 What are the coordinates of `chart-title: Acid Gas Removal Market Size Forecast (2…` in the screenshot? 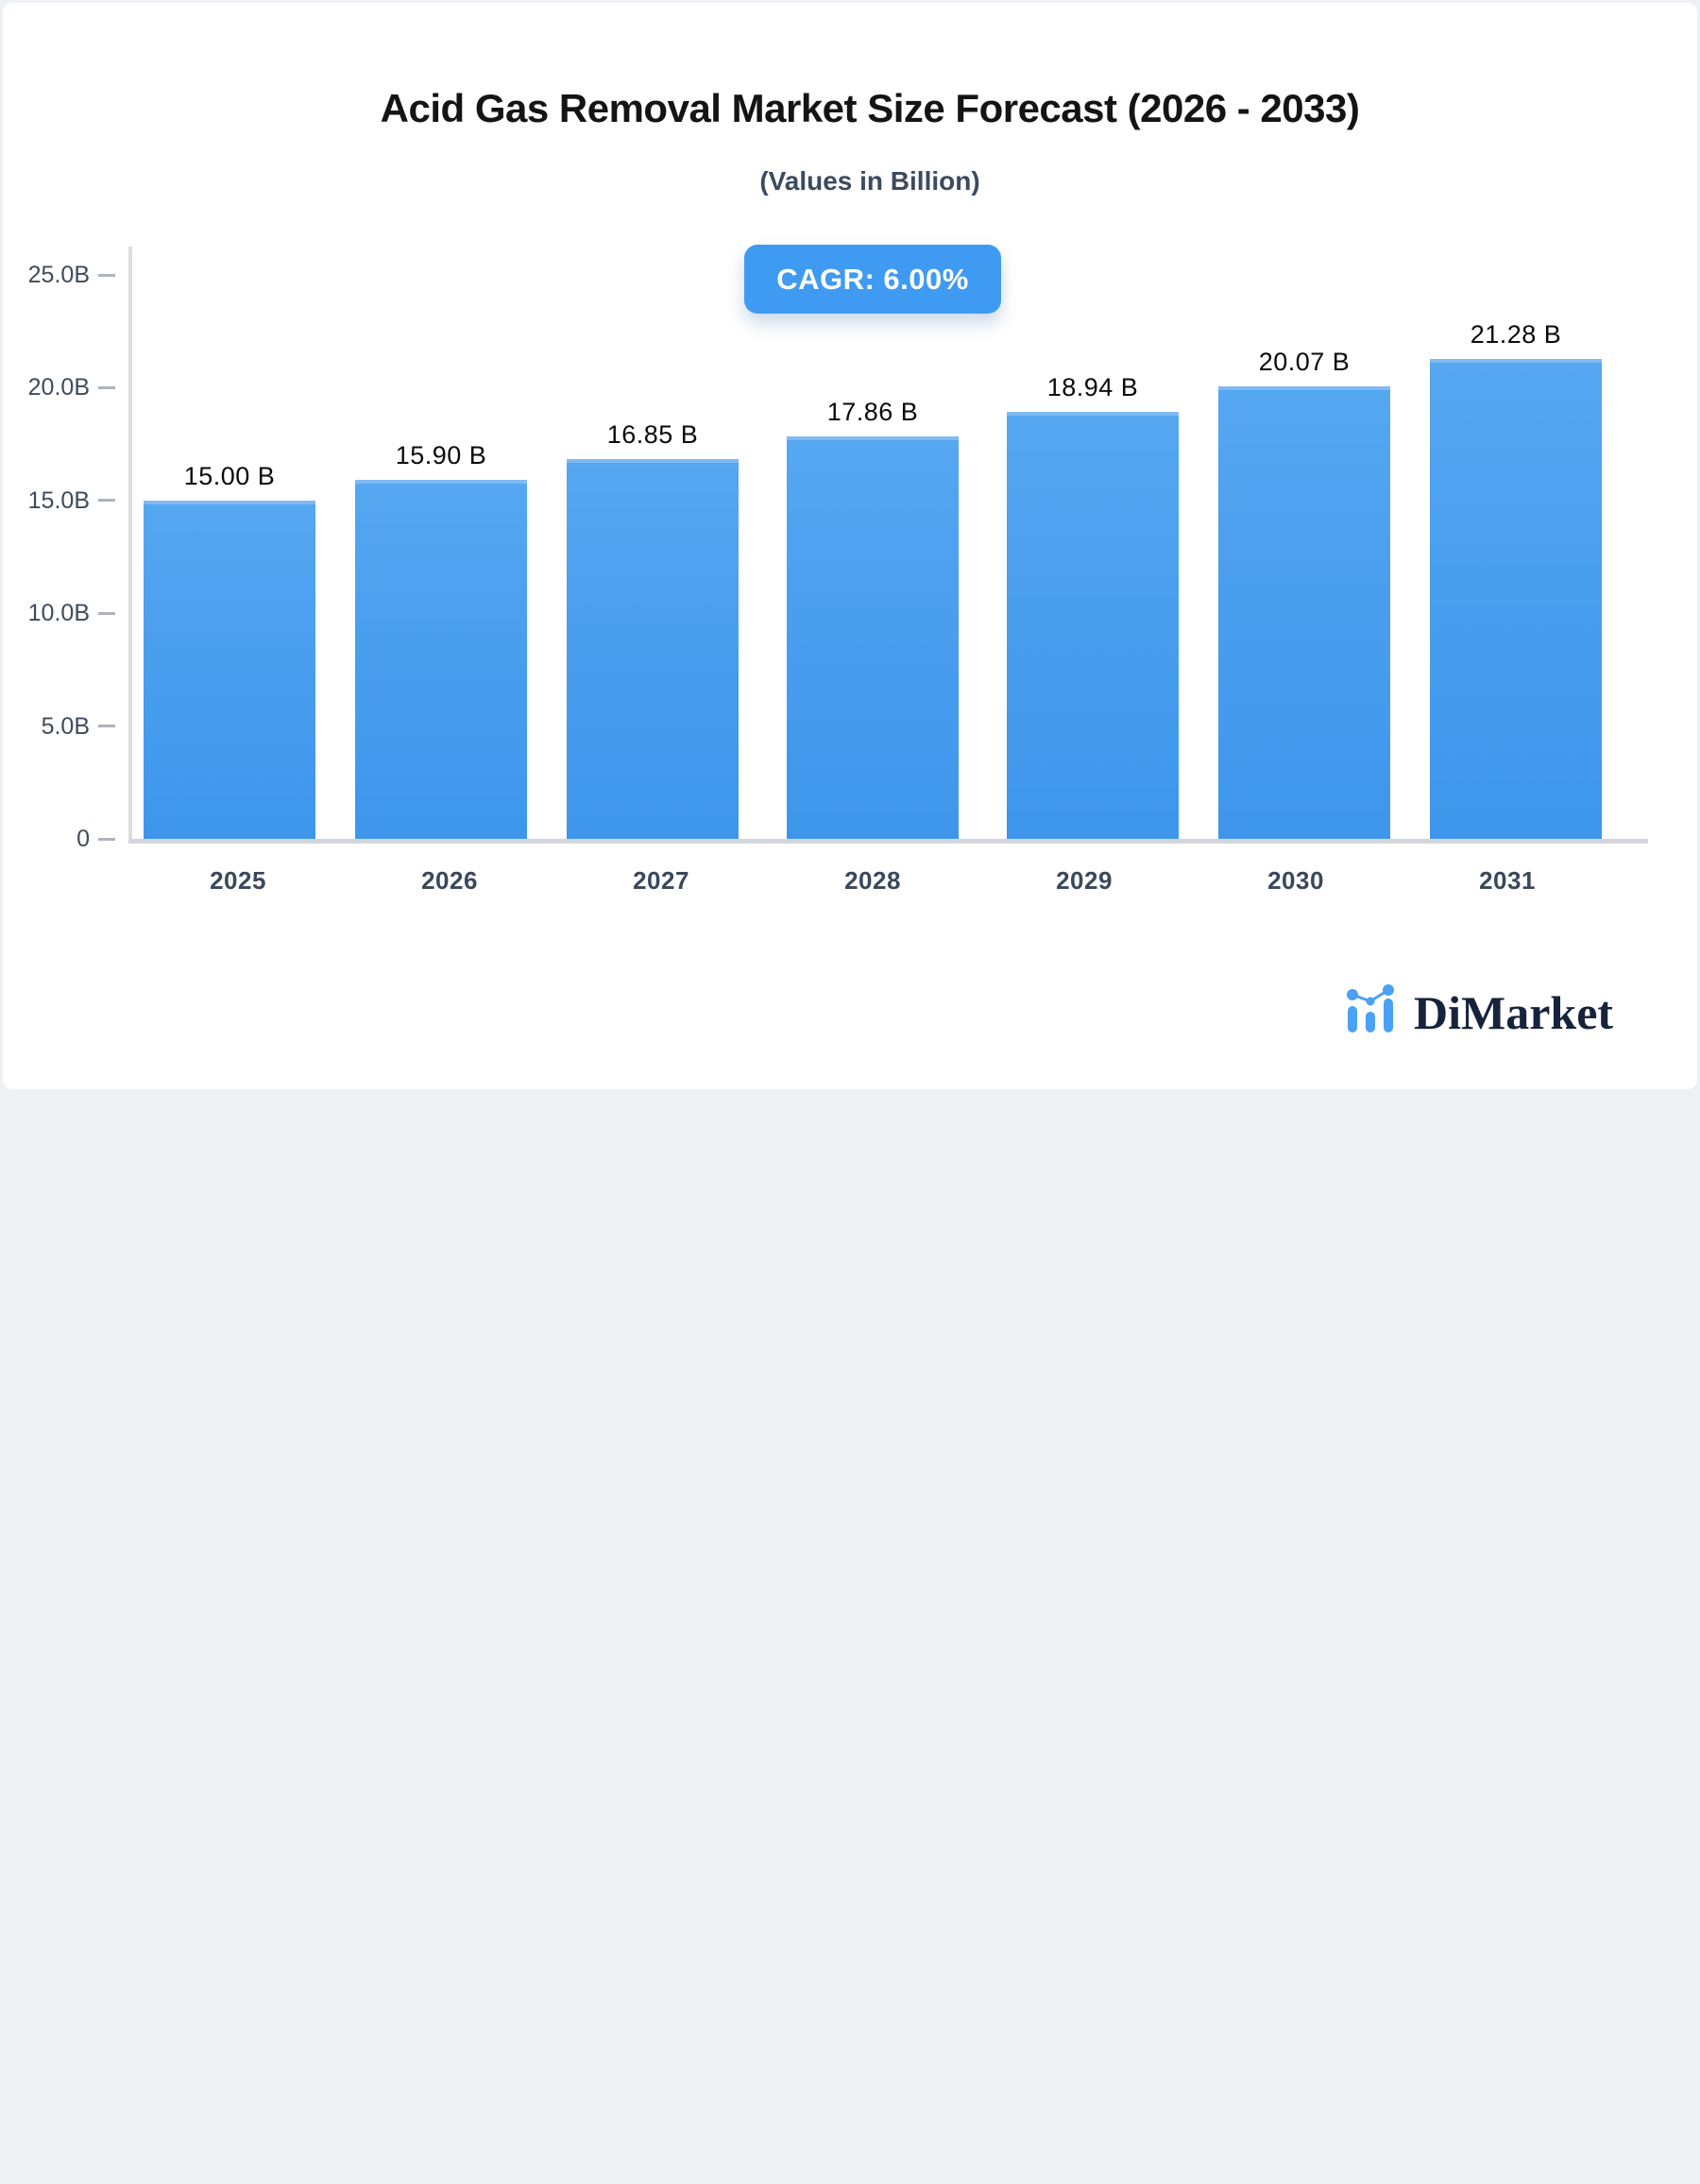 It's located at (870, 108).